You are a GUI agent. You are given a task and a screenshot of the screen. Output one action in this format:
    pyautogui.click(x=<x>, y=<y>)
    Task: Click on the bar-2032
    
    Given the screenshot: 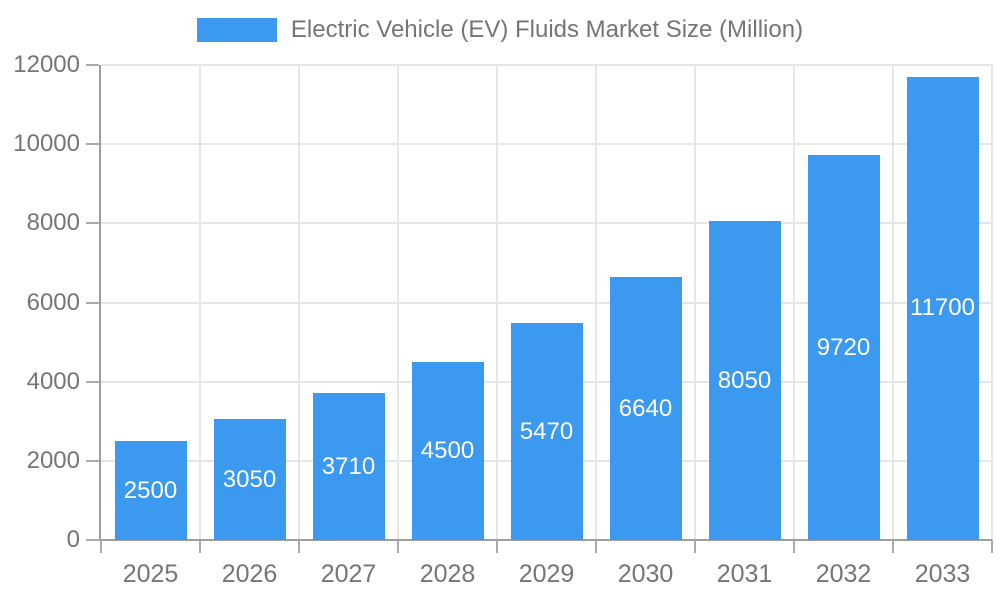 What is the action you would take?
    pyautogui.click(x=843, y=347)
    